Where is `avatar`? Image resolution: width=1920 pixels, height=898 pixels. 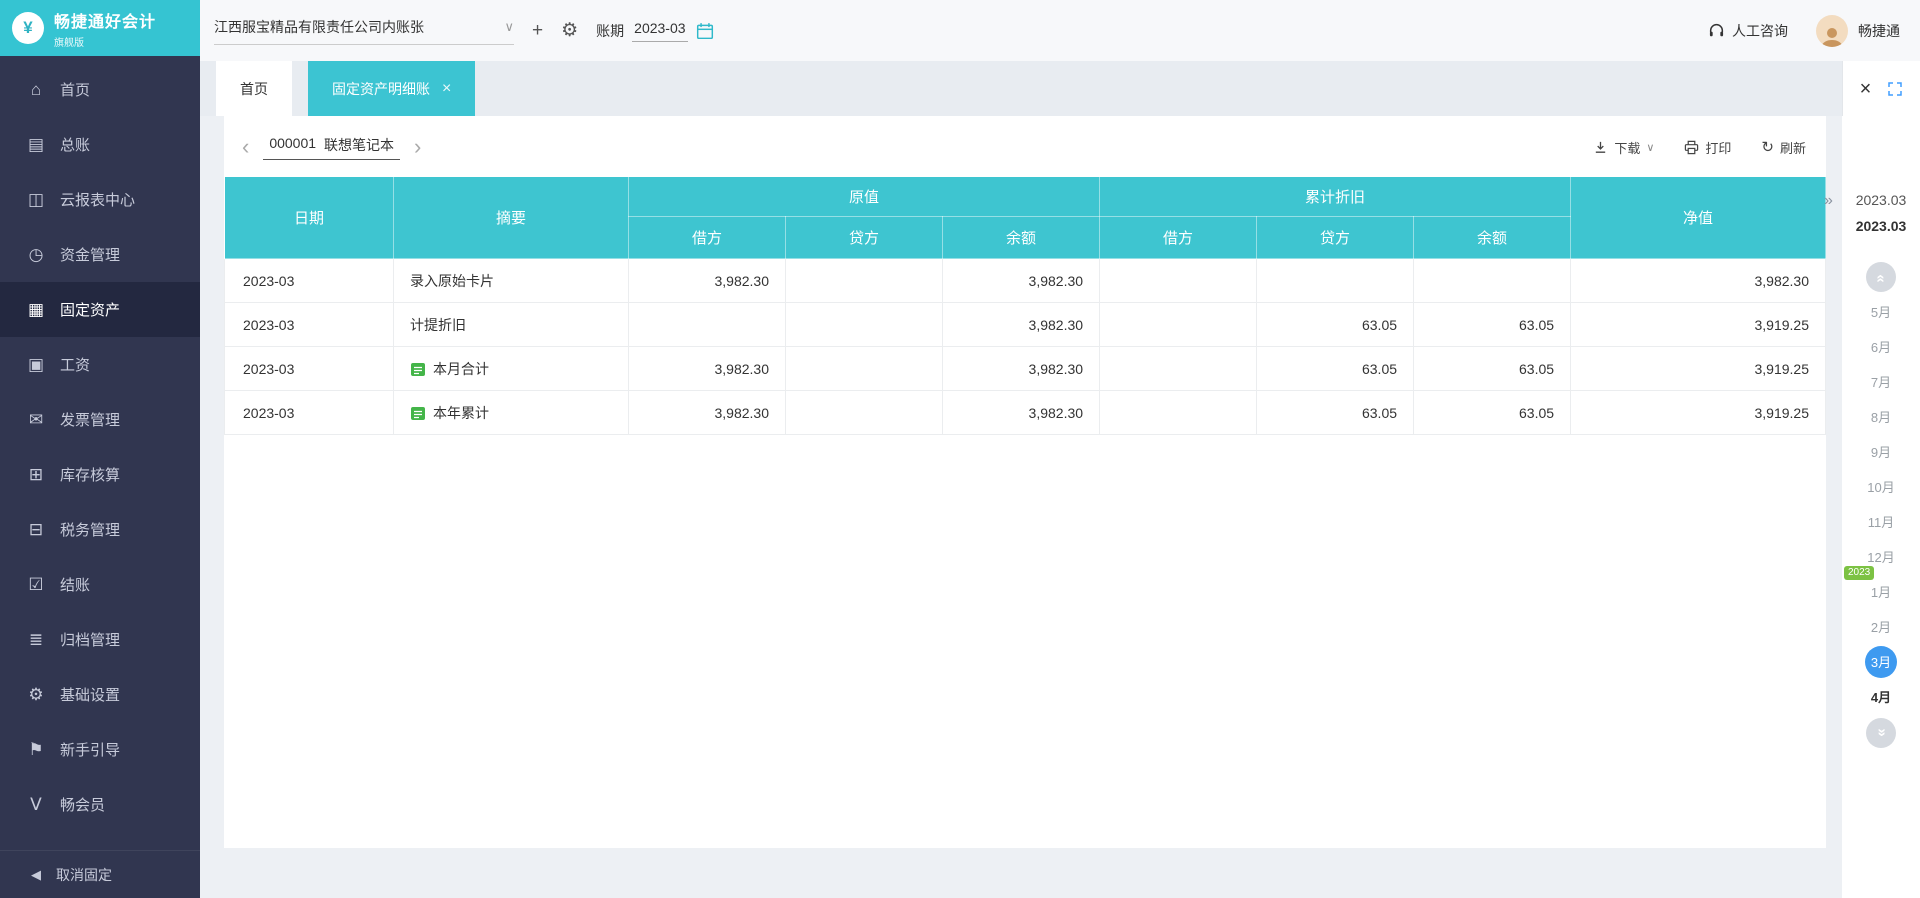 avatar is located at coordinates (1832, 30).